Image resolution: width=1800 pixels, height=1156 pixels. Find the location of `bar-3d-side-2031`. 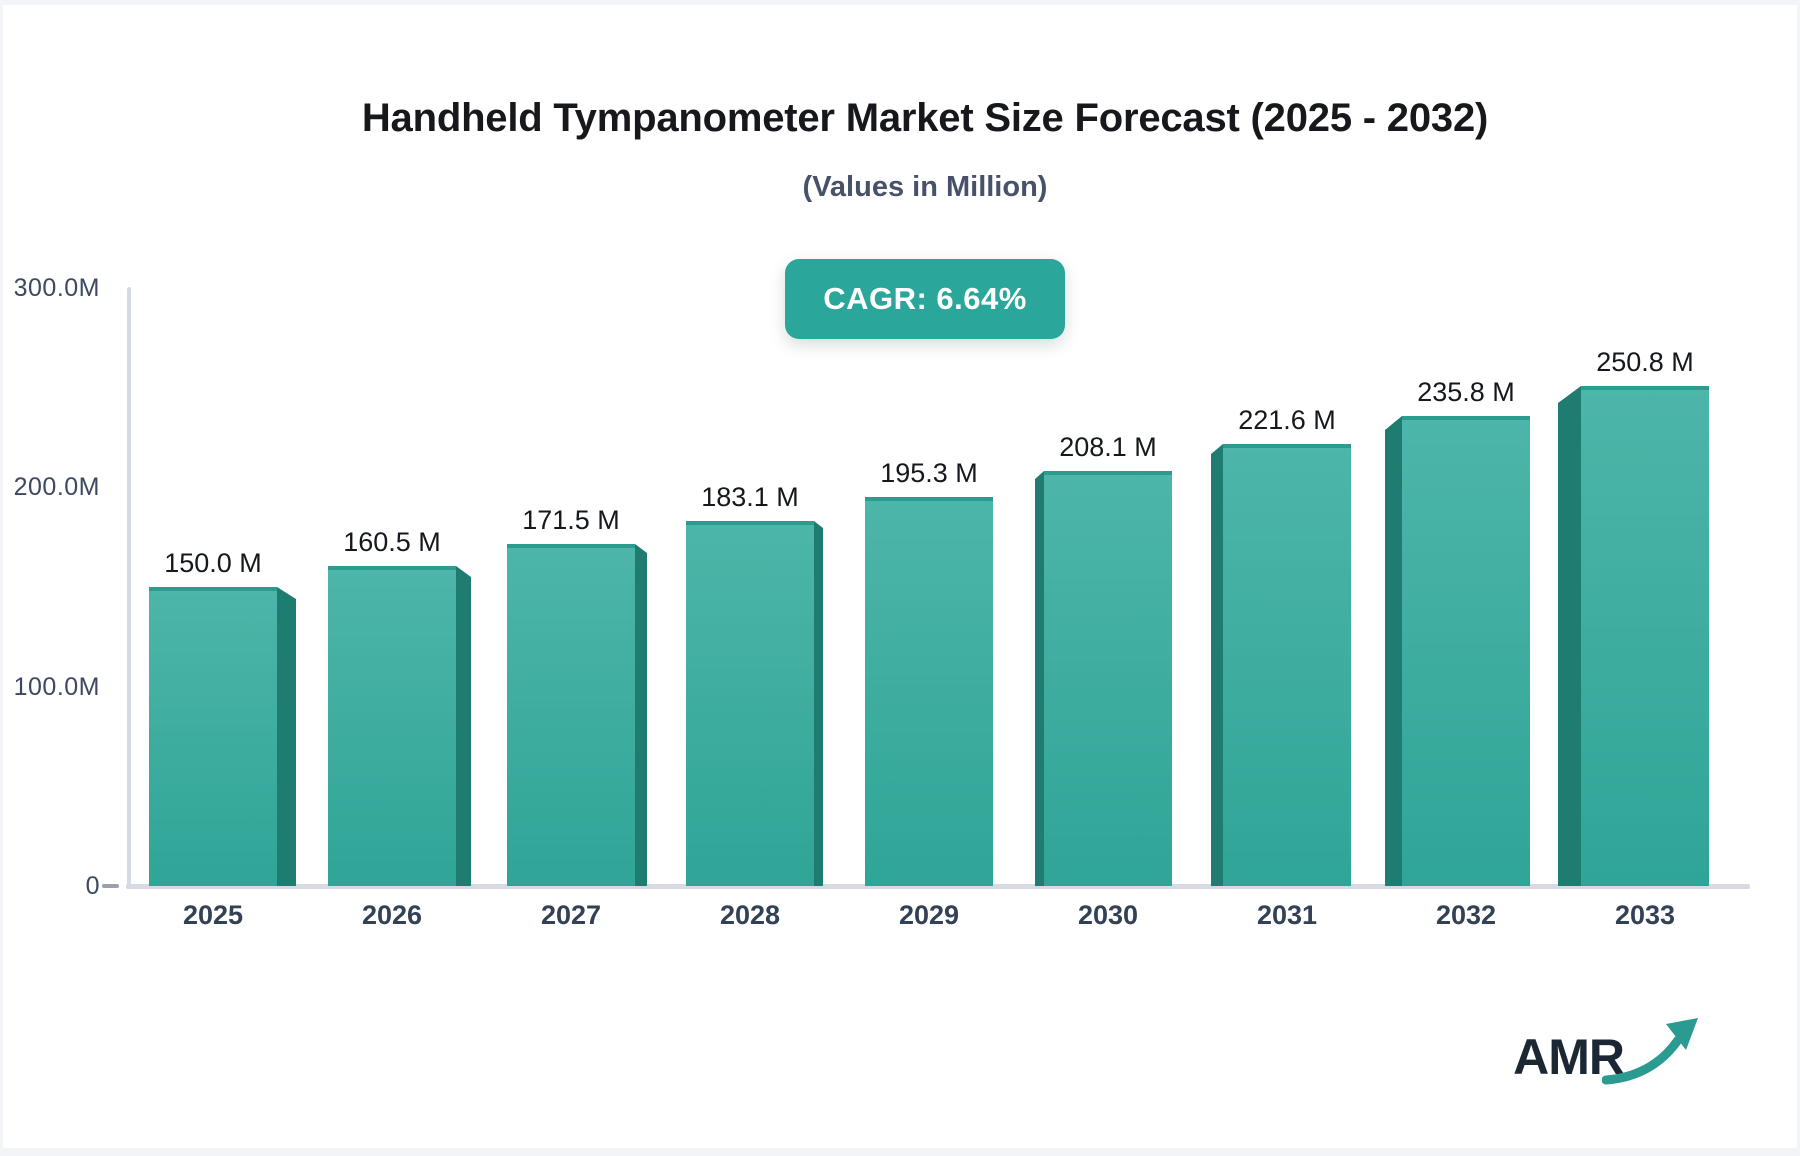

bar-3d-side-2031 is located at coordinates (1217, 665).